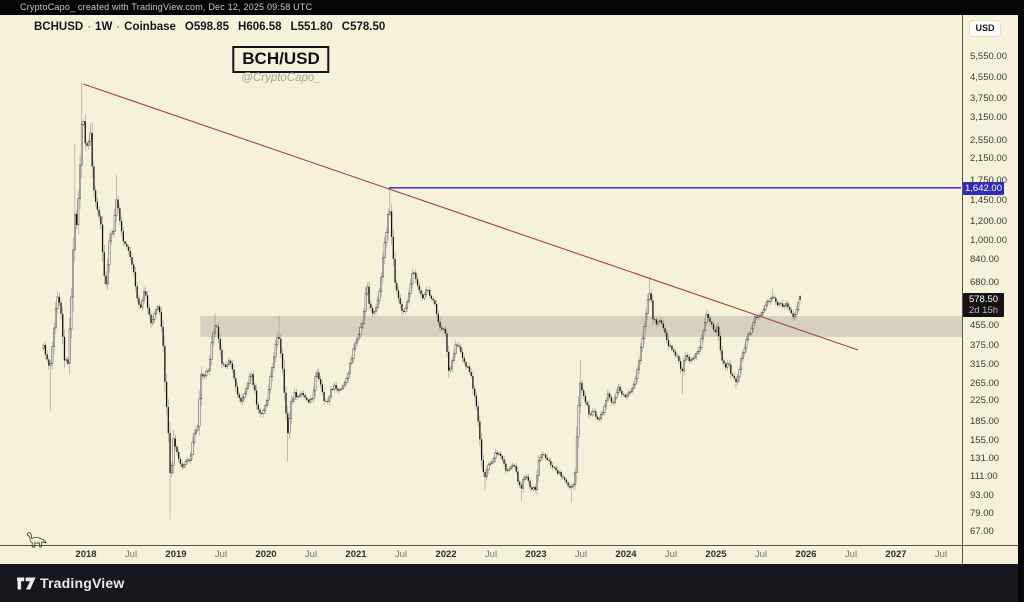 This screenshot has width=1024, height=602. What do you see at coordinates (150, 27) in the screenshot?
I see `exchange: Coinbase` at bounding box center [150, 27].